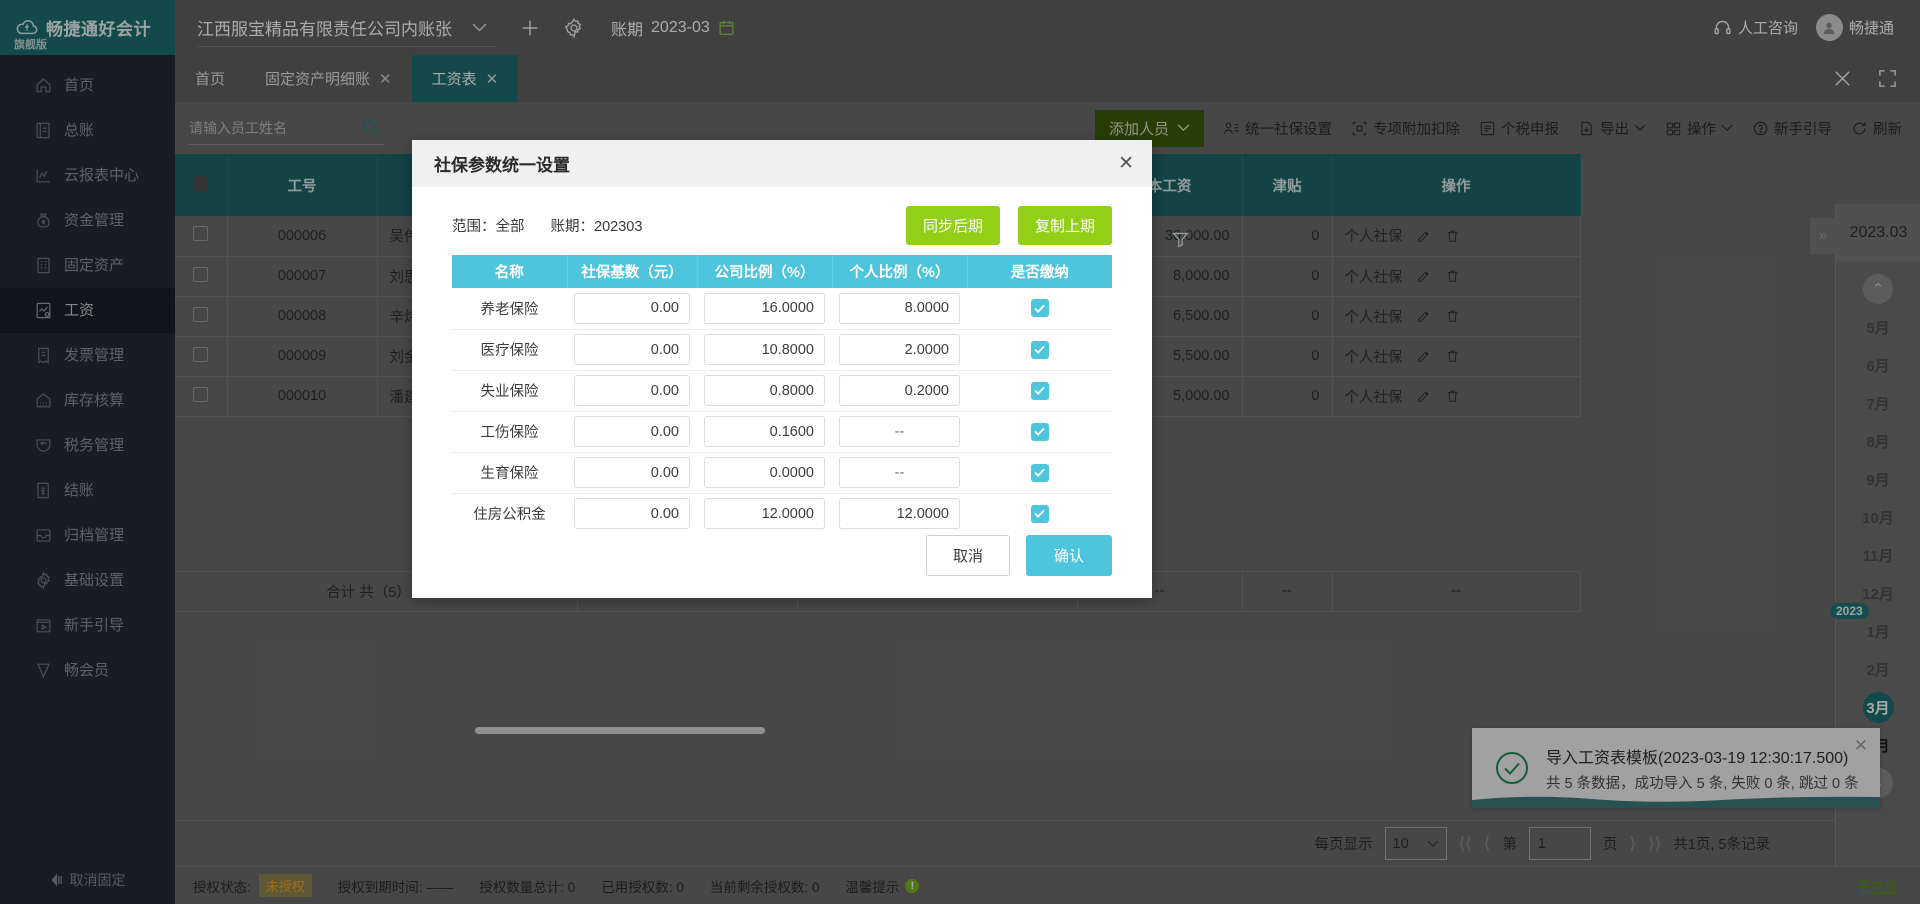  Describe the element at coordinates (286, 128) in the screenshot. I see `search-input: 请输入员工姓名` at that location.